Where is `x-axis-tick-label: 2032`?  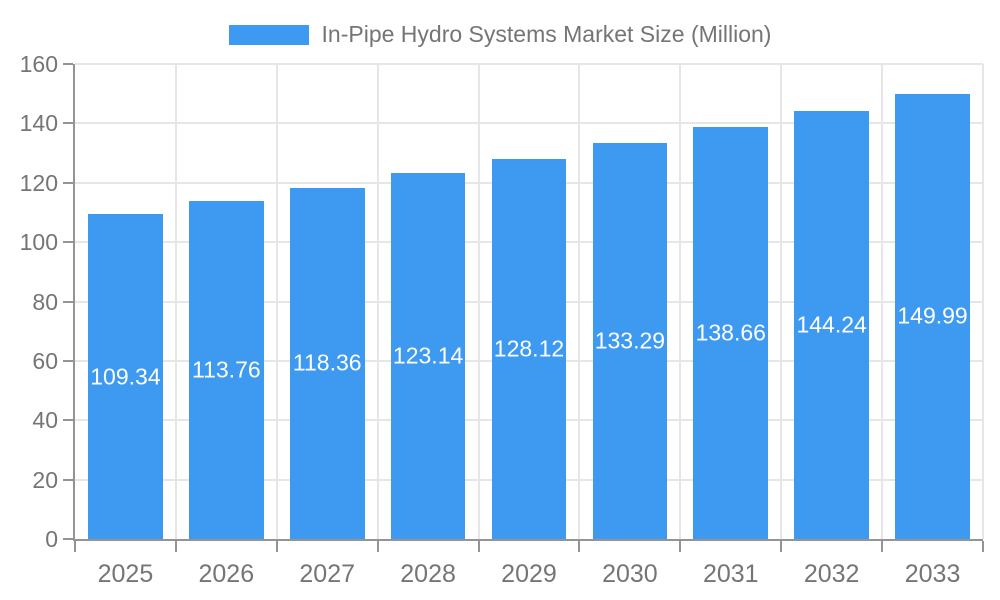 x-axis-tick-label: 2032 is located at coordinates (831, 574).